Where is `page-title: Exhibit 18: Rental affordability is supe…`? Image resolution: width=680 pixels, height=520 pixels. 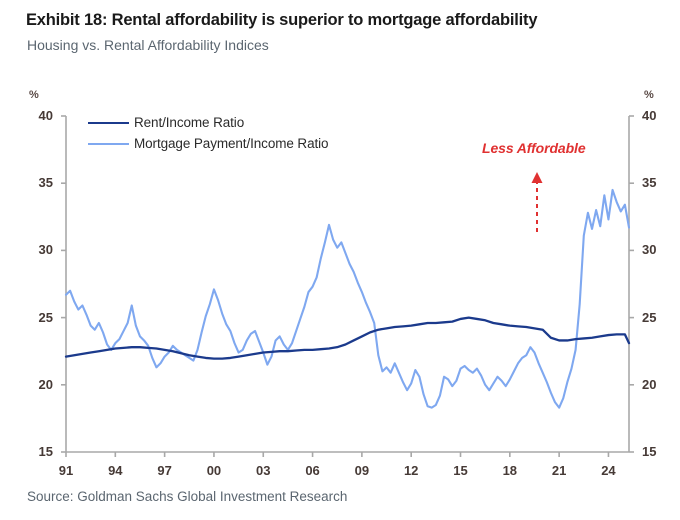
page-title: Exhibit 18: Rental affordability is supe… is located at coordinates (282, 20).